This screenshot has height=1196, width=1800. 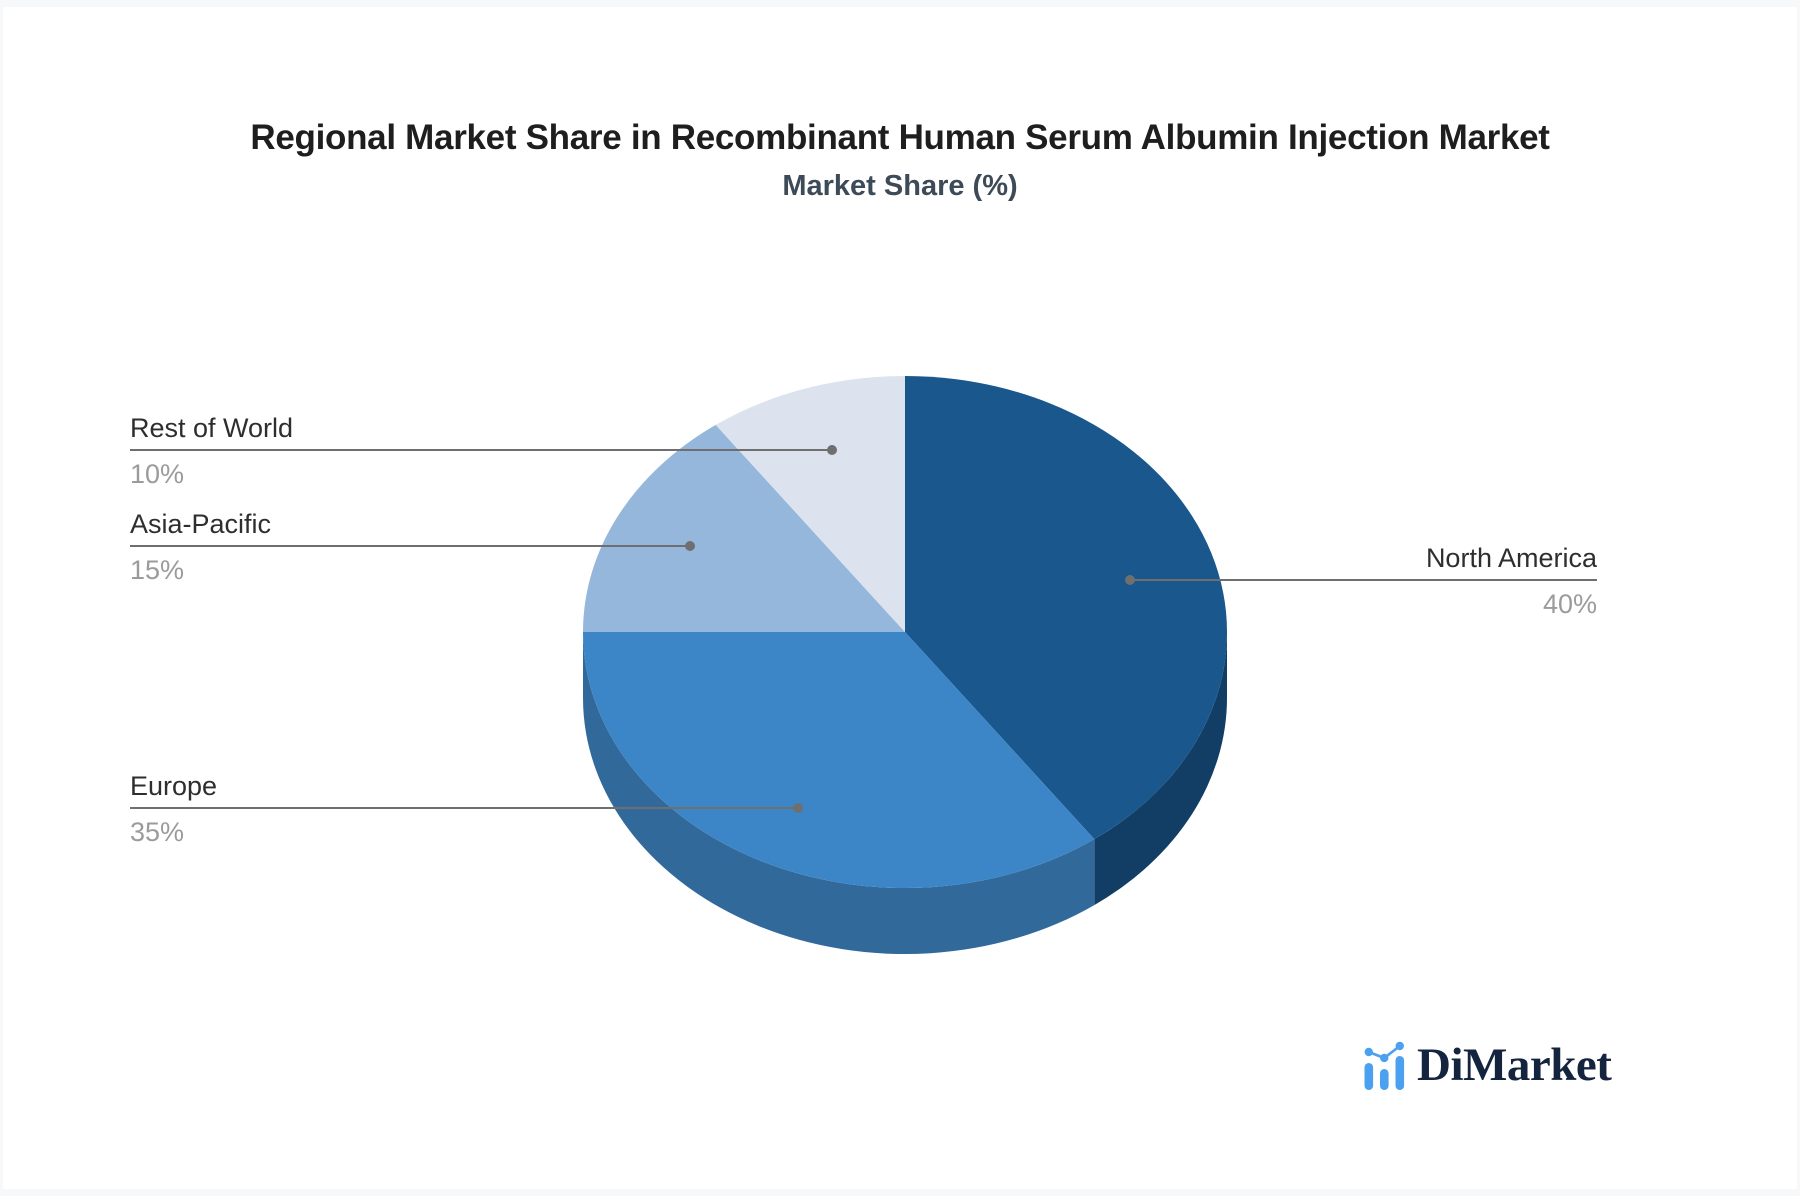 What do you see at coordinates (1160, 769) in the screenshot?
I see `pie-slice-side-north-america` at bounding box center [1160, 769].